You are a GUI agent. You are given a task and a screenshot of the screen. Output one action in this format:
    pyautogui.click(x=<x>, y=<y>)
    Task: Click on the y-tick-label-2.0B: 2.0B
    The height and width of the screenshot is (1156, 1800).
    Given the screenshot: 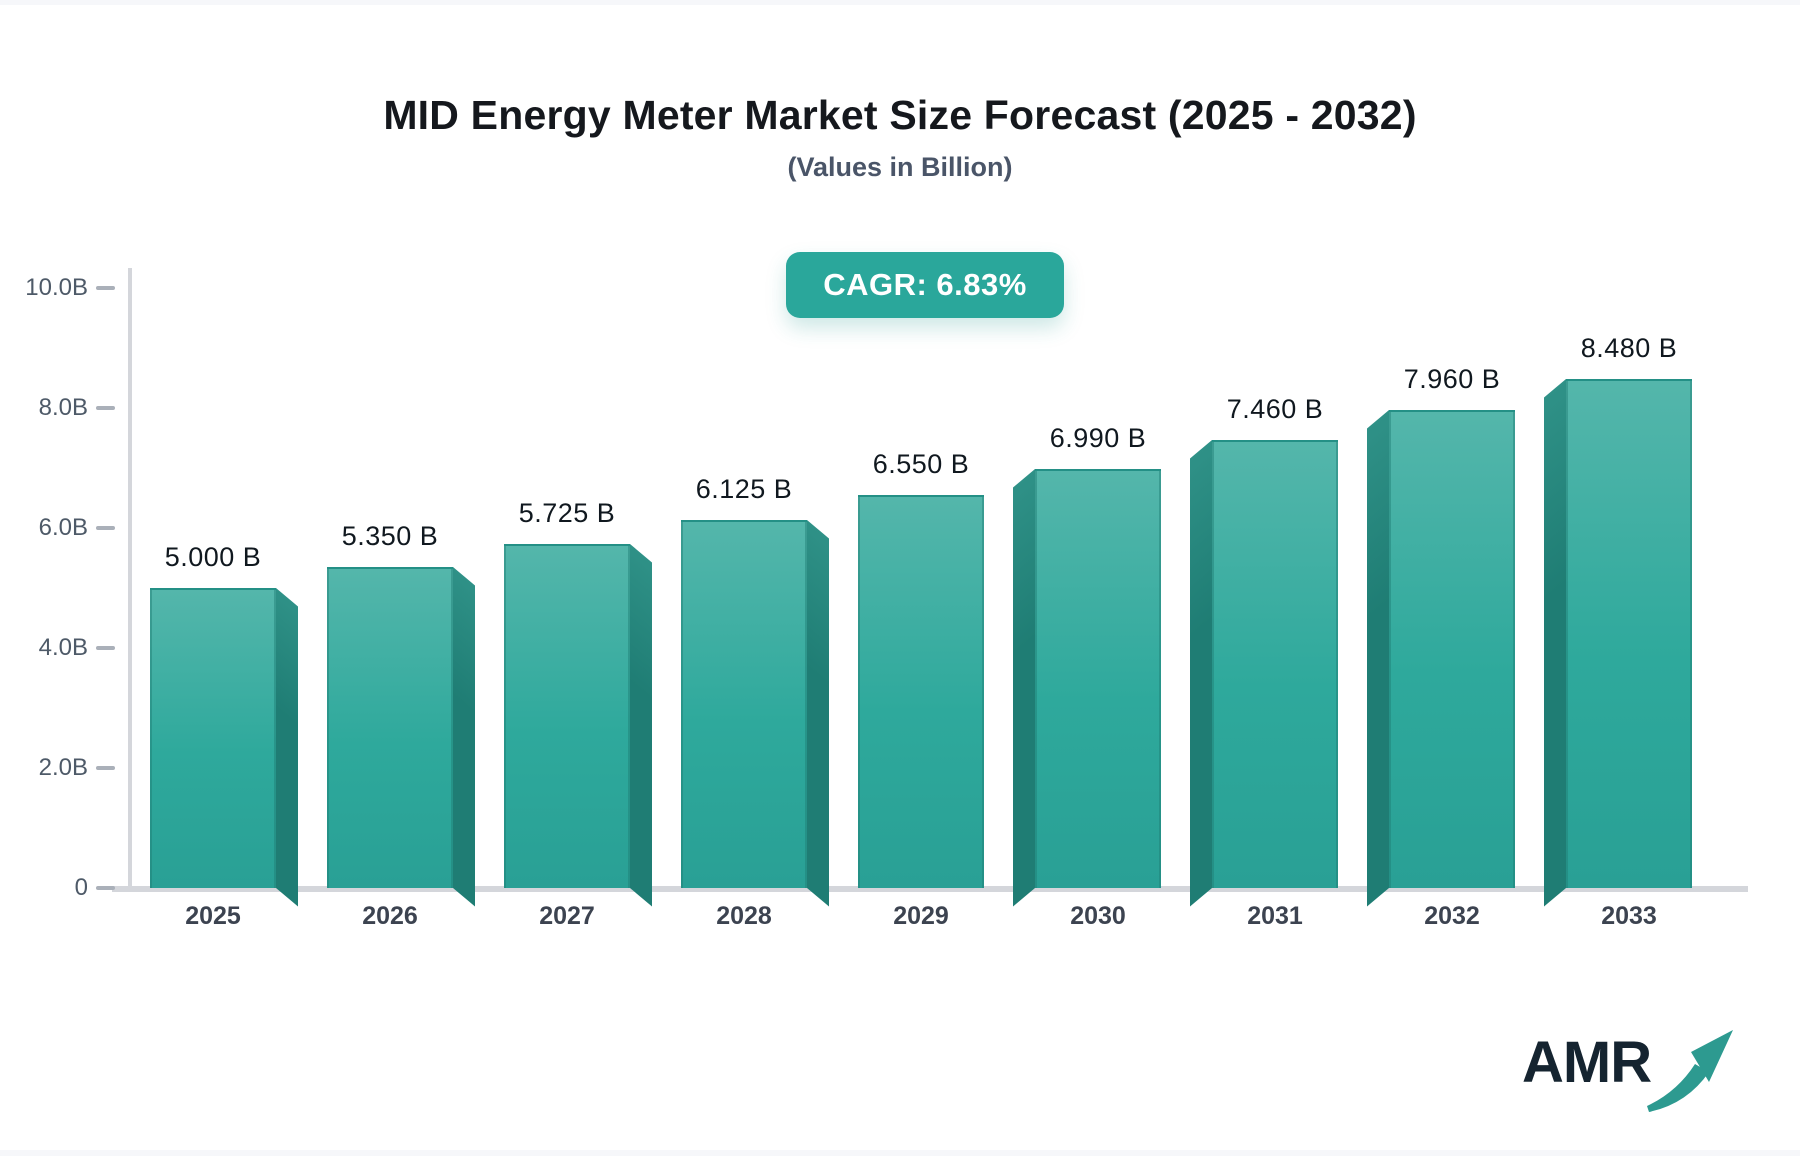 What is the action you would take?
    pyautogui.click(x=63, y=767)
    